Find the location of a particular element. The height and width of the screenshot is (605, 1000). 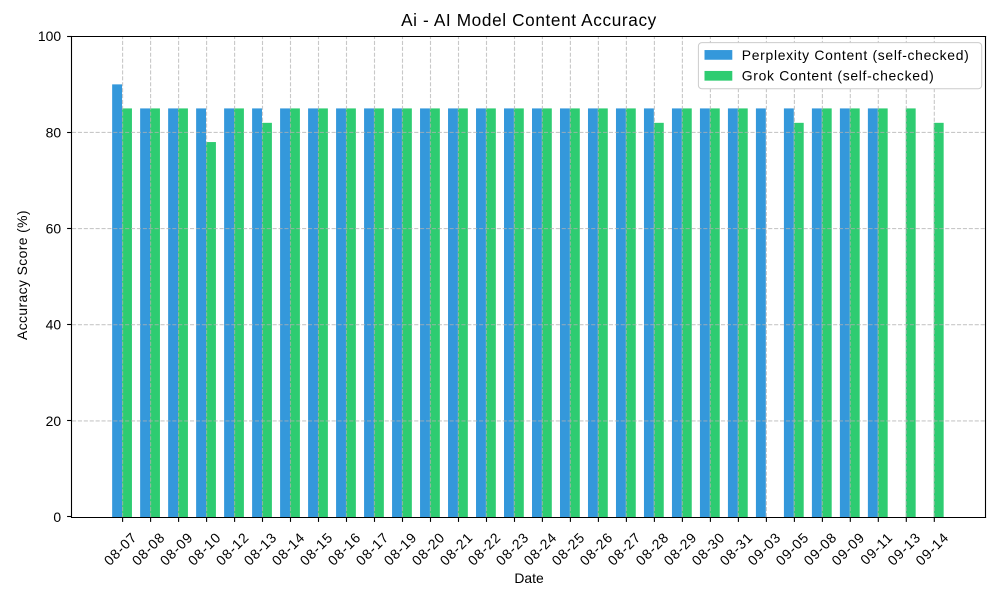

svg-text: 80 is located at coordinates (54, 132).